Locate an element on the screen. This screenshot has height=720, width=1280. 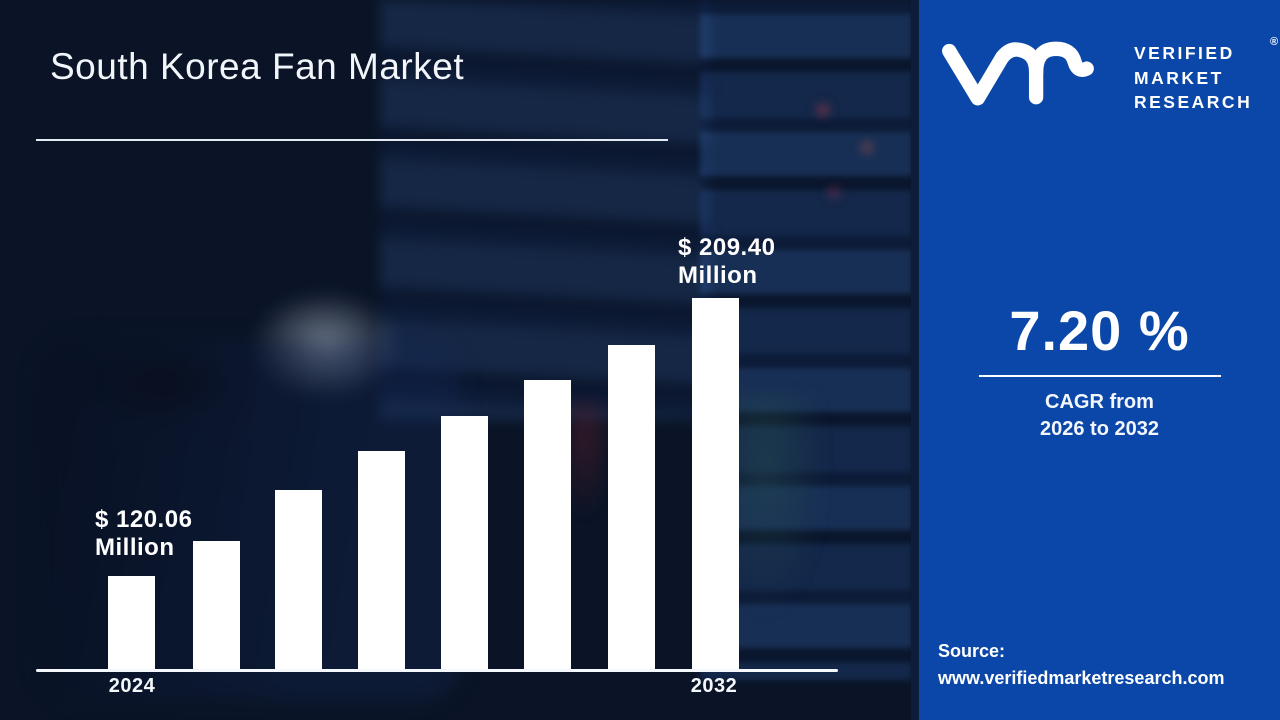
brand-name-line2: MARKET is located at coordinates (1179, 77).